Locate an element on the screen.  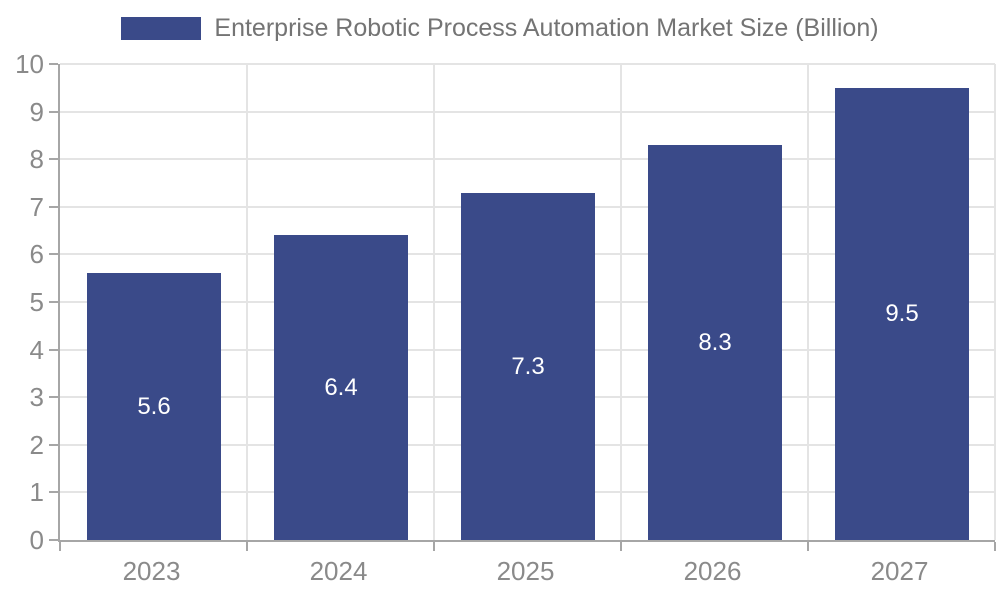
y-axis-label: 10 is located at coordinates (29, 64).